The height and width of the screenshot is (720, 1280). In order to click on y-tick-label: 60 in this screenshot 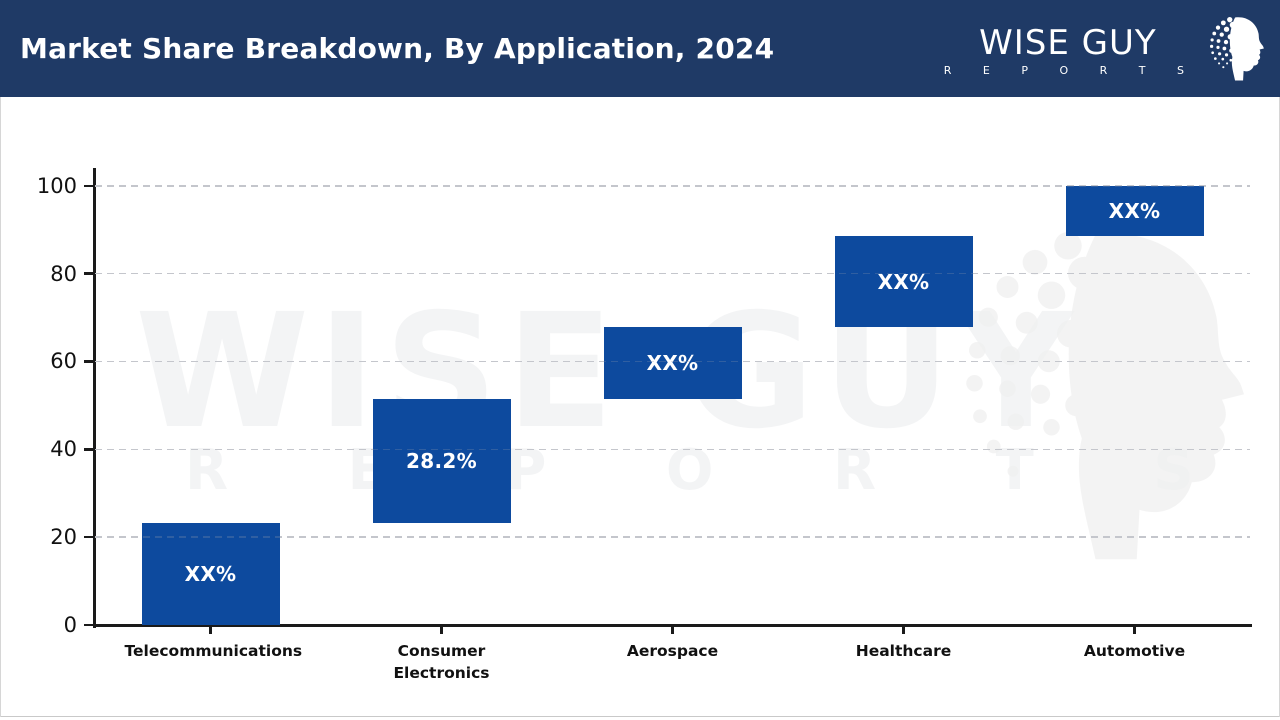, I will do `click(63, 361)`.